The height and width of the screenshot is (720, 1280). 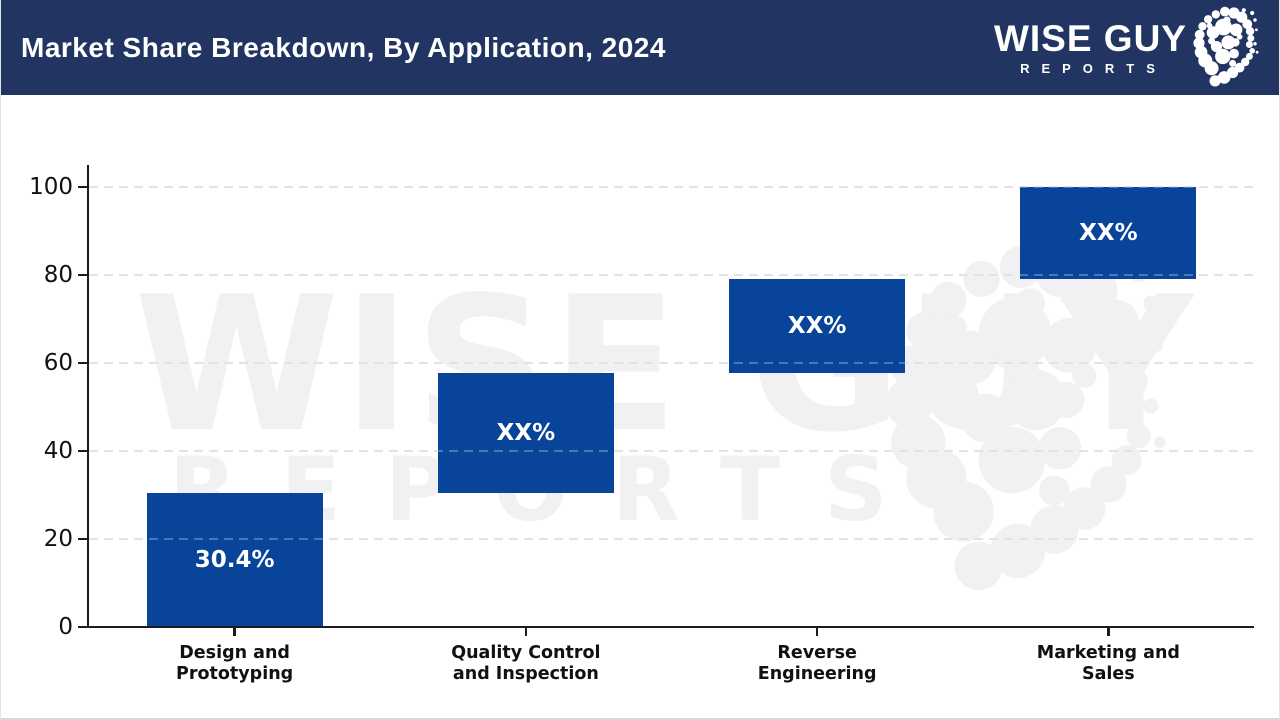 I want to click on y-axis-tick-label: 80, so click(x=58, y=275).